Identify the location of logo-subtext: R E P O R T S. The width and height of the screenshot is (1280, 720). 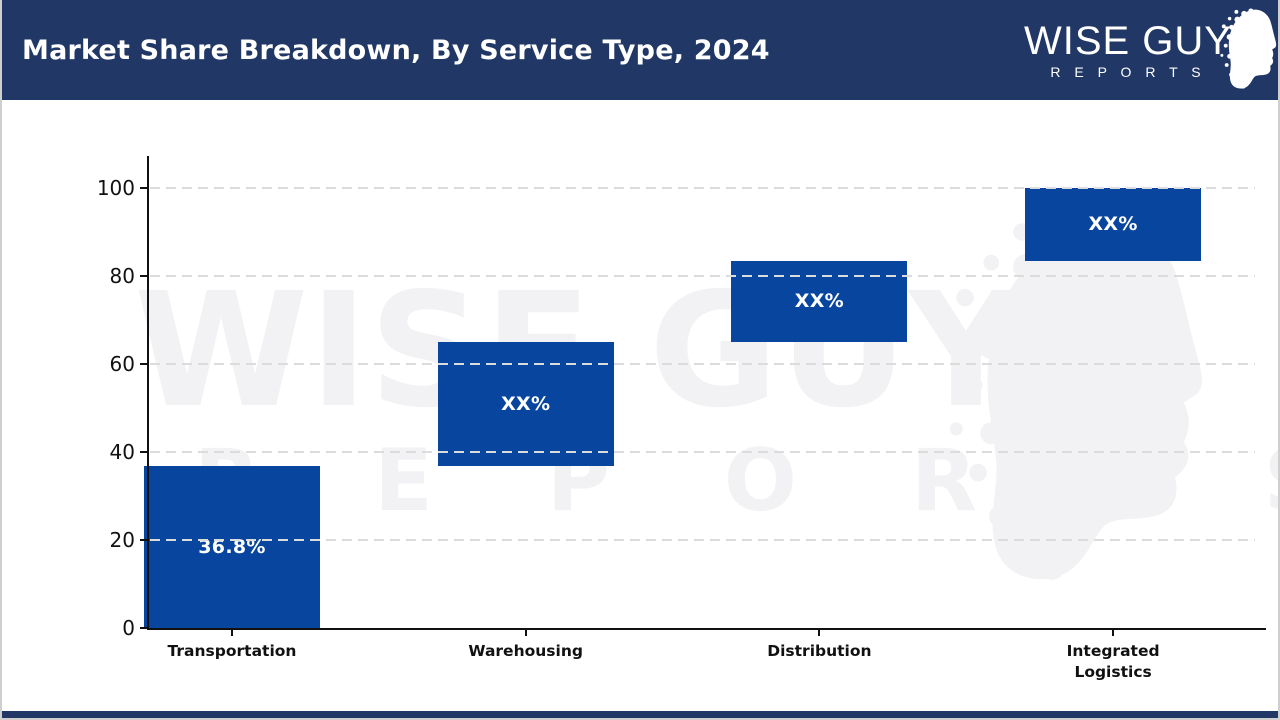
(1128, 71).